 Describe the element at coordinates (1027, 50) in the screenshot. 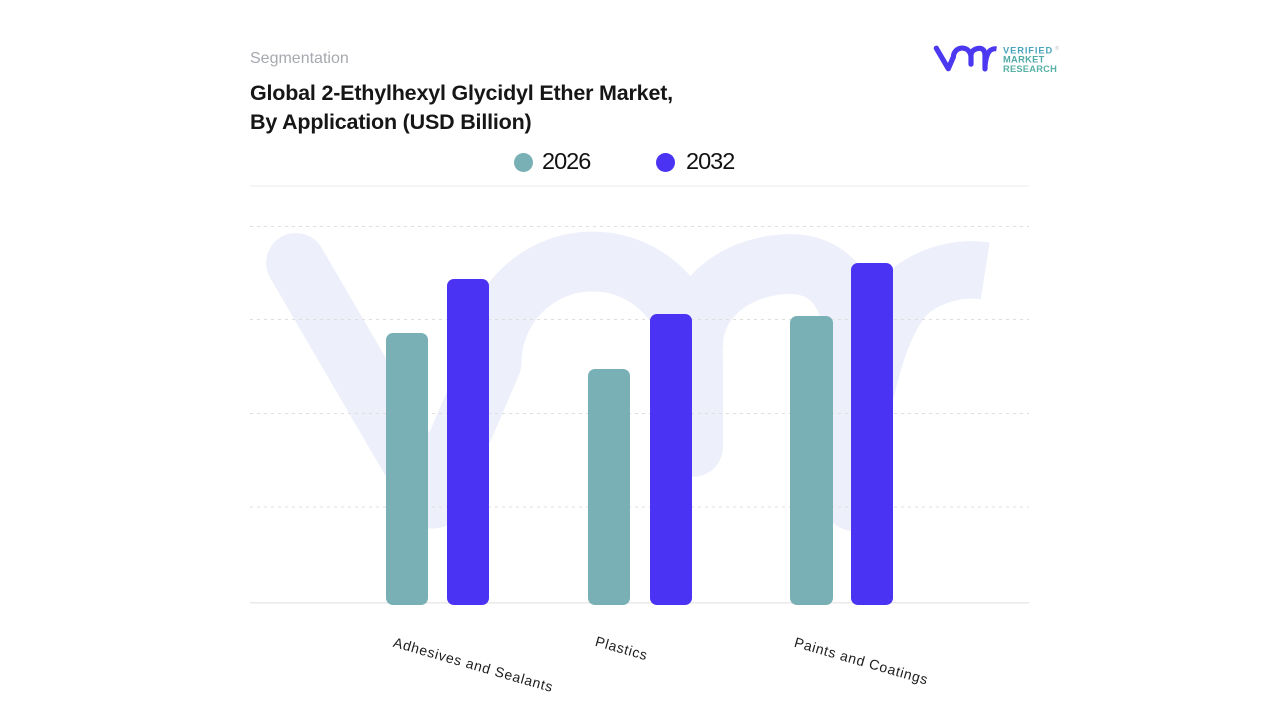

I see `svg-text: VERIFIED` at that location.